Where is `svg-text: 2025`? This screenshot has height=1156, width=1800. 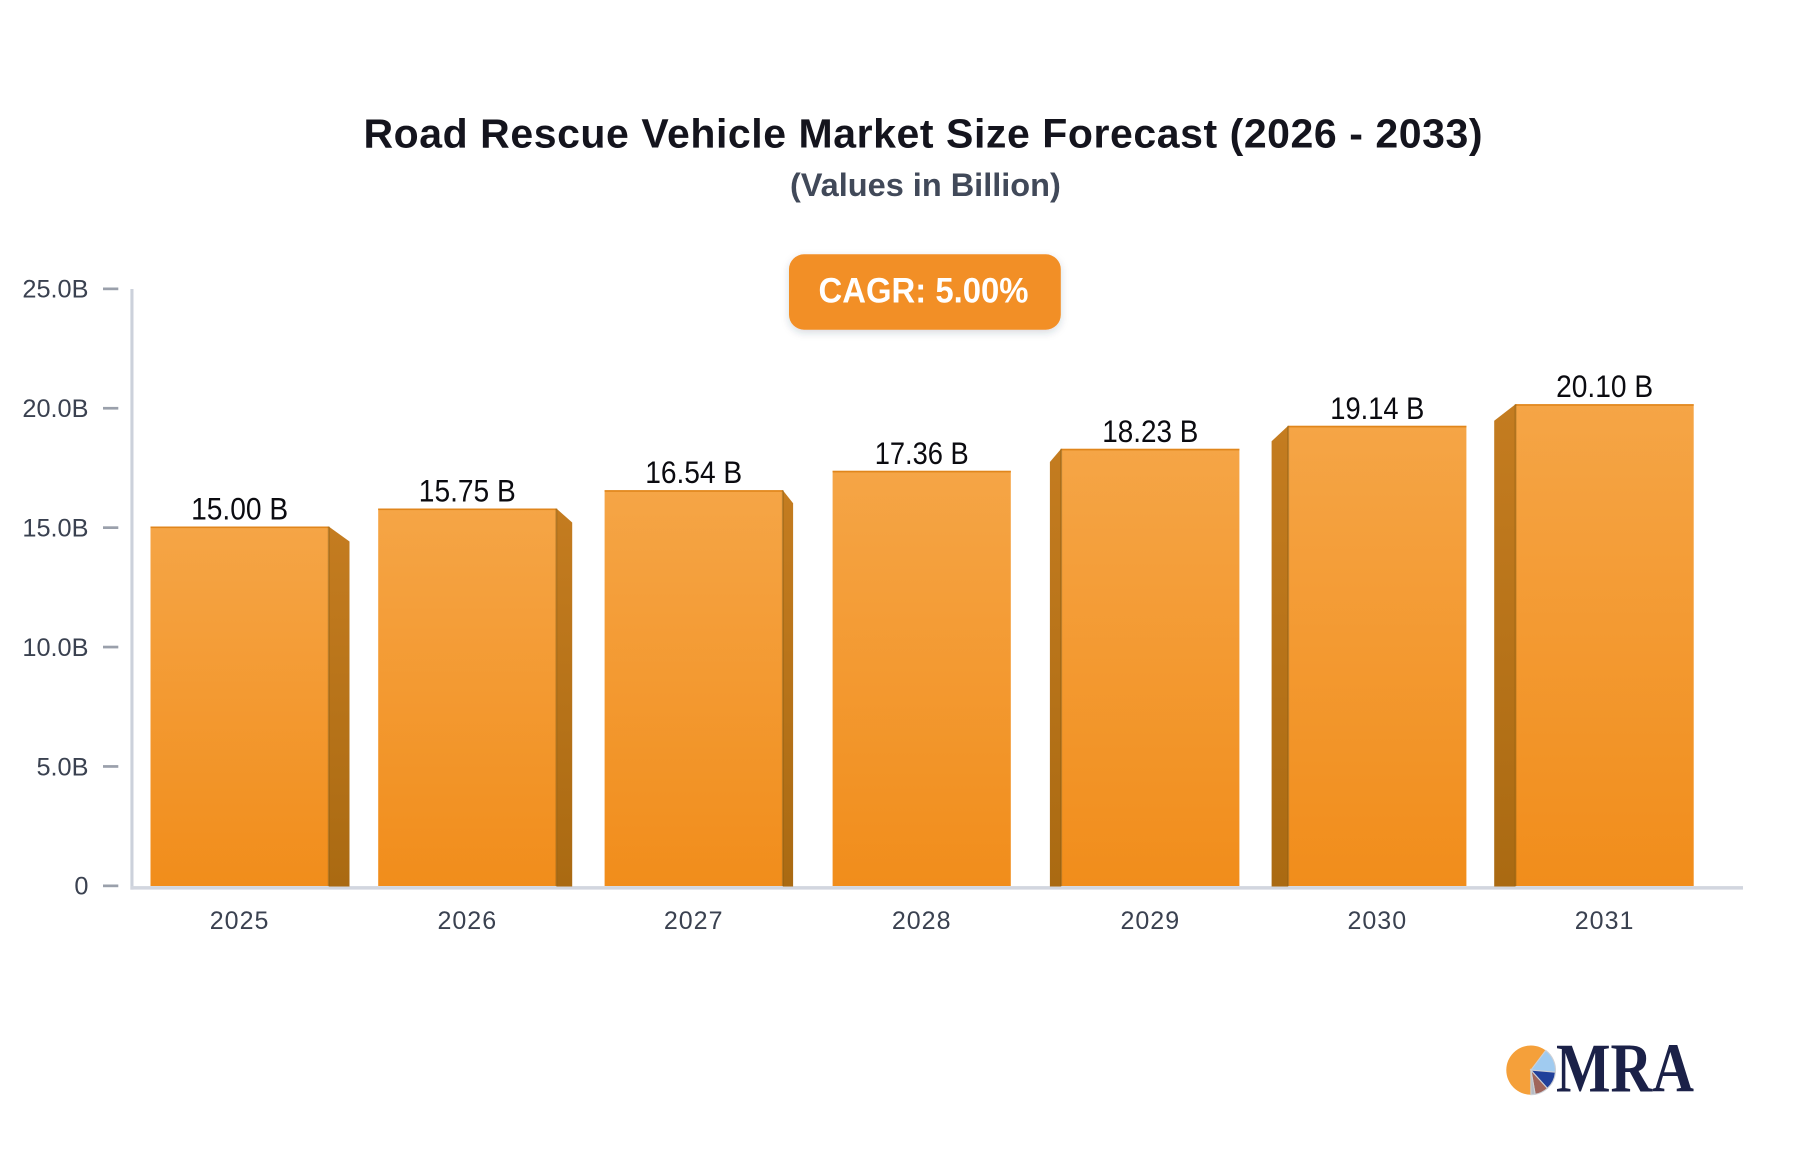
svg-text: 2025 is located at coordinates (240, 921).